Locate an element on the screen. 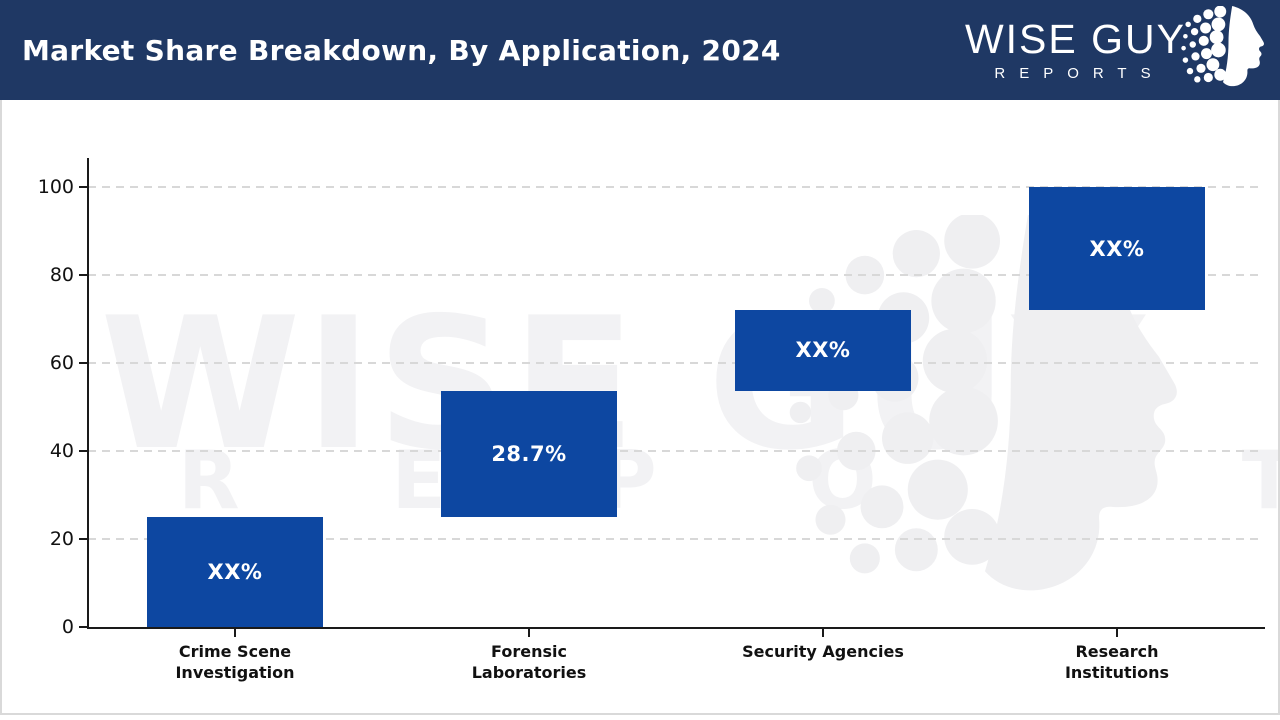 The image size is (1280, 720). wiseguy-logo-line2: REPORTS is located at coordinates (1079, 73).